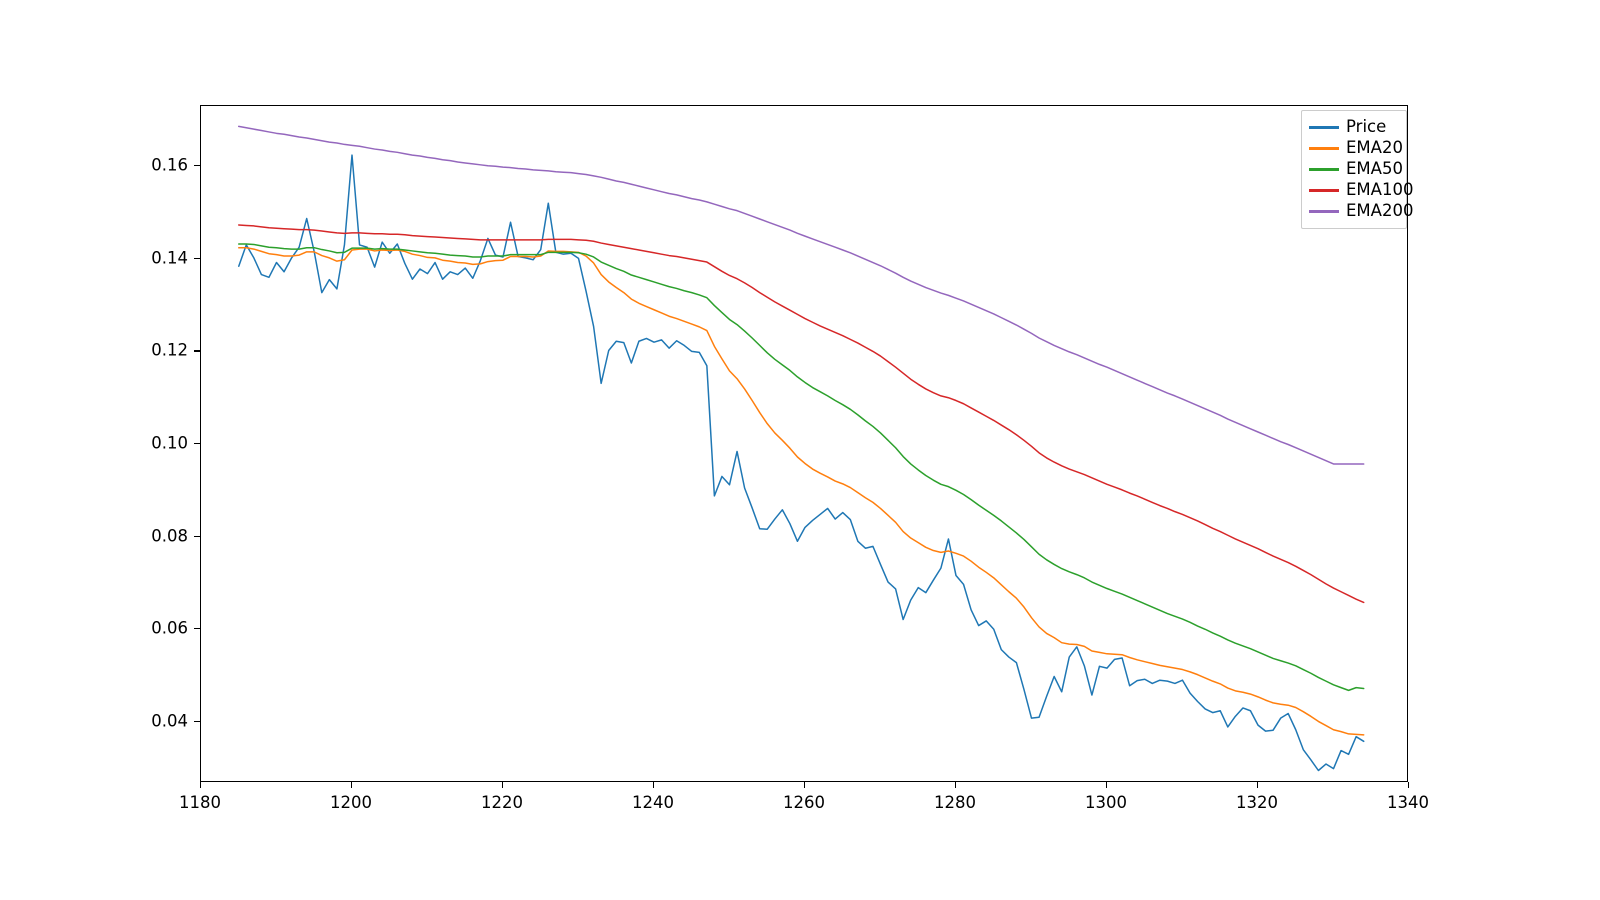 The height and width of the screenshot is (900, 1600). What do you see at coordinates (169, 443) in the screenshot?
I see `y-tick-label: 0.10` at bounding box center [169, 443].